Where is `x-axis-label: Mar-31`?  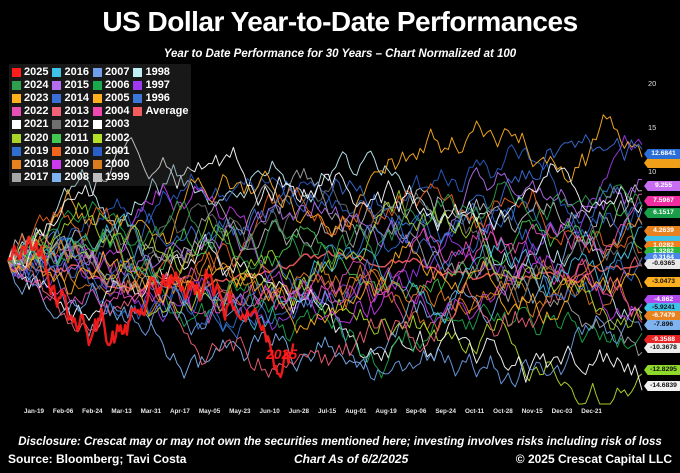 x-axis-label: Mar-31 is located at coordinates (150, 411).